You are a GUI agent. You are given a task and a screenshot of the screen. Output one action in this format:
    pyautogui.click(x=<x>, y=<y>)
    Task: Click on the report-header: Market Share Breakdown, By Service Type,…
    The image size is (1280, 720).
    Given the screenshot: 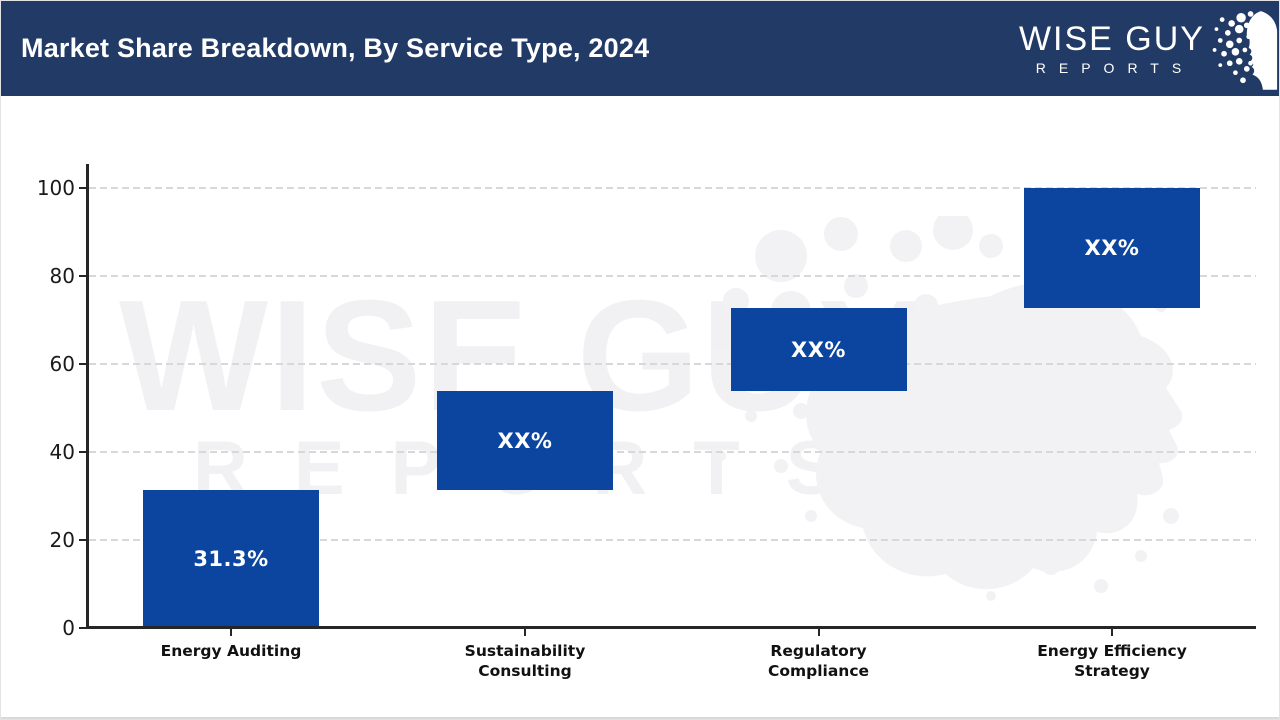 What is the action you would take?
    pyautogui.click(x=640, y=48)
    